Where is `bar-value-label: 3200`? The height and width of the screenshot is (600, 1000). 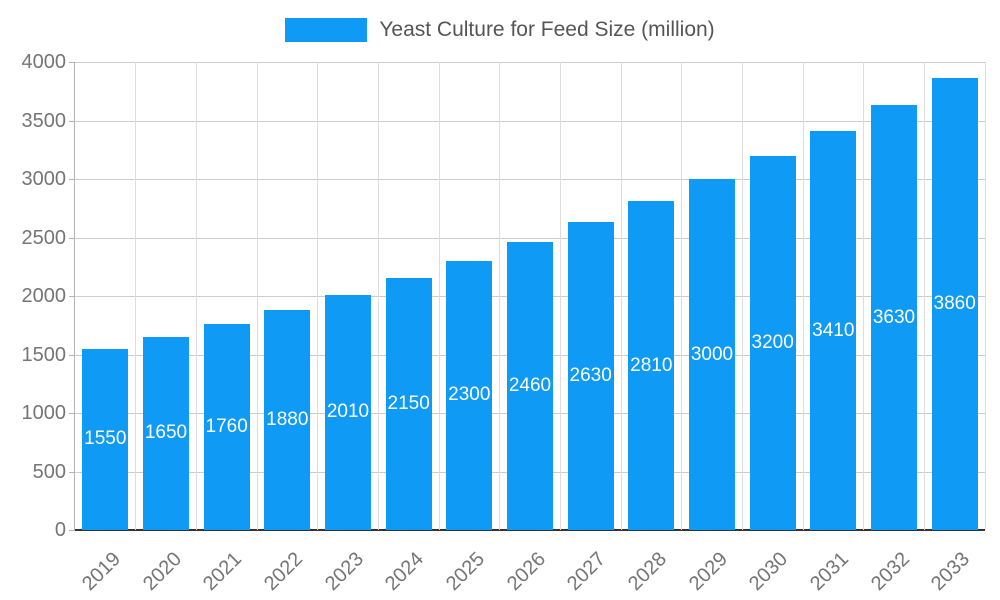 bar-value-label: 3200 is located at coordinates (772, 342).